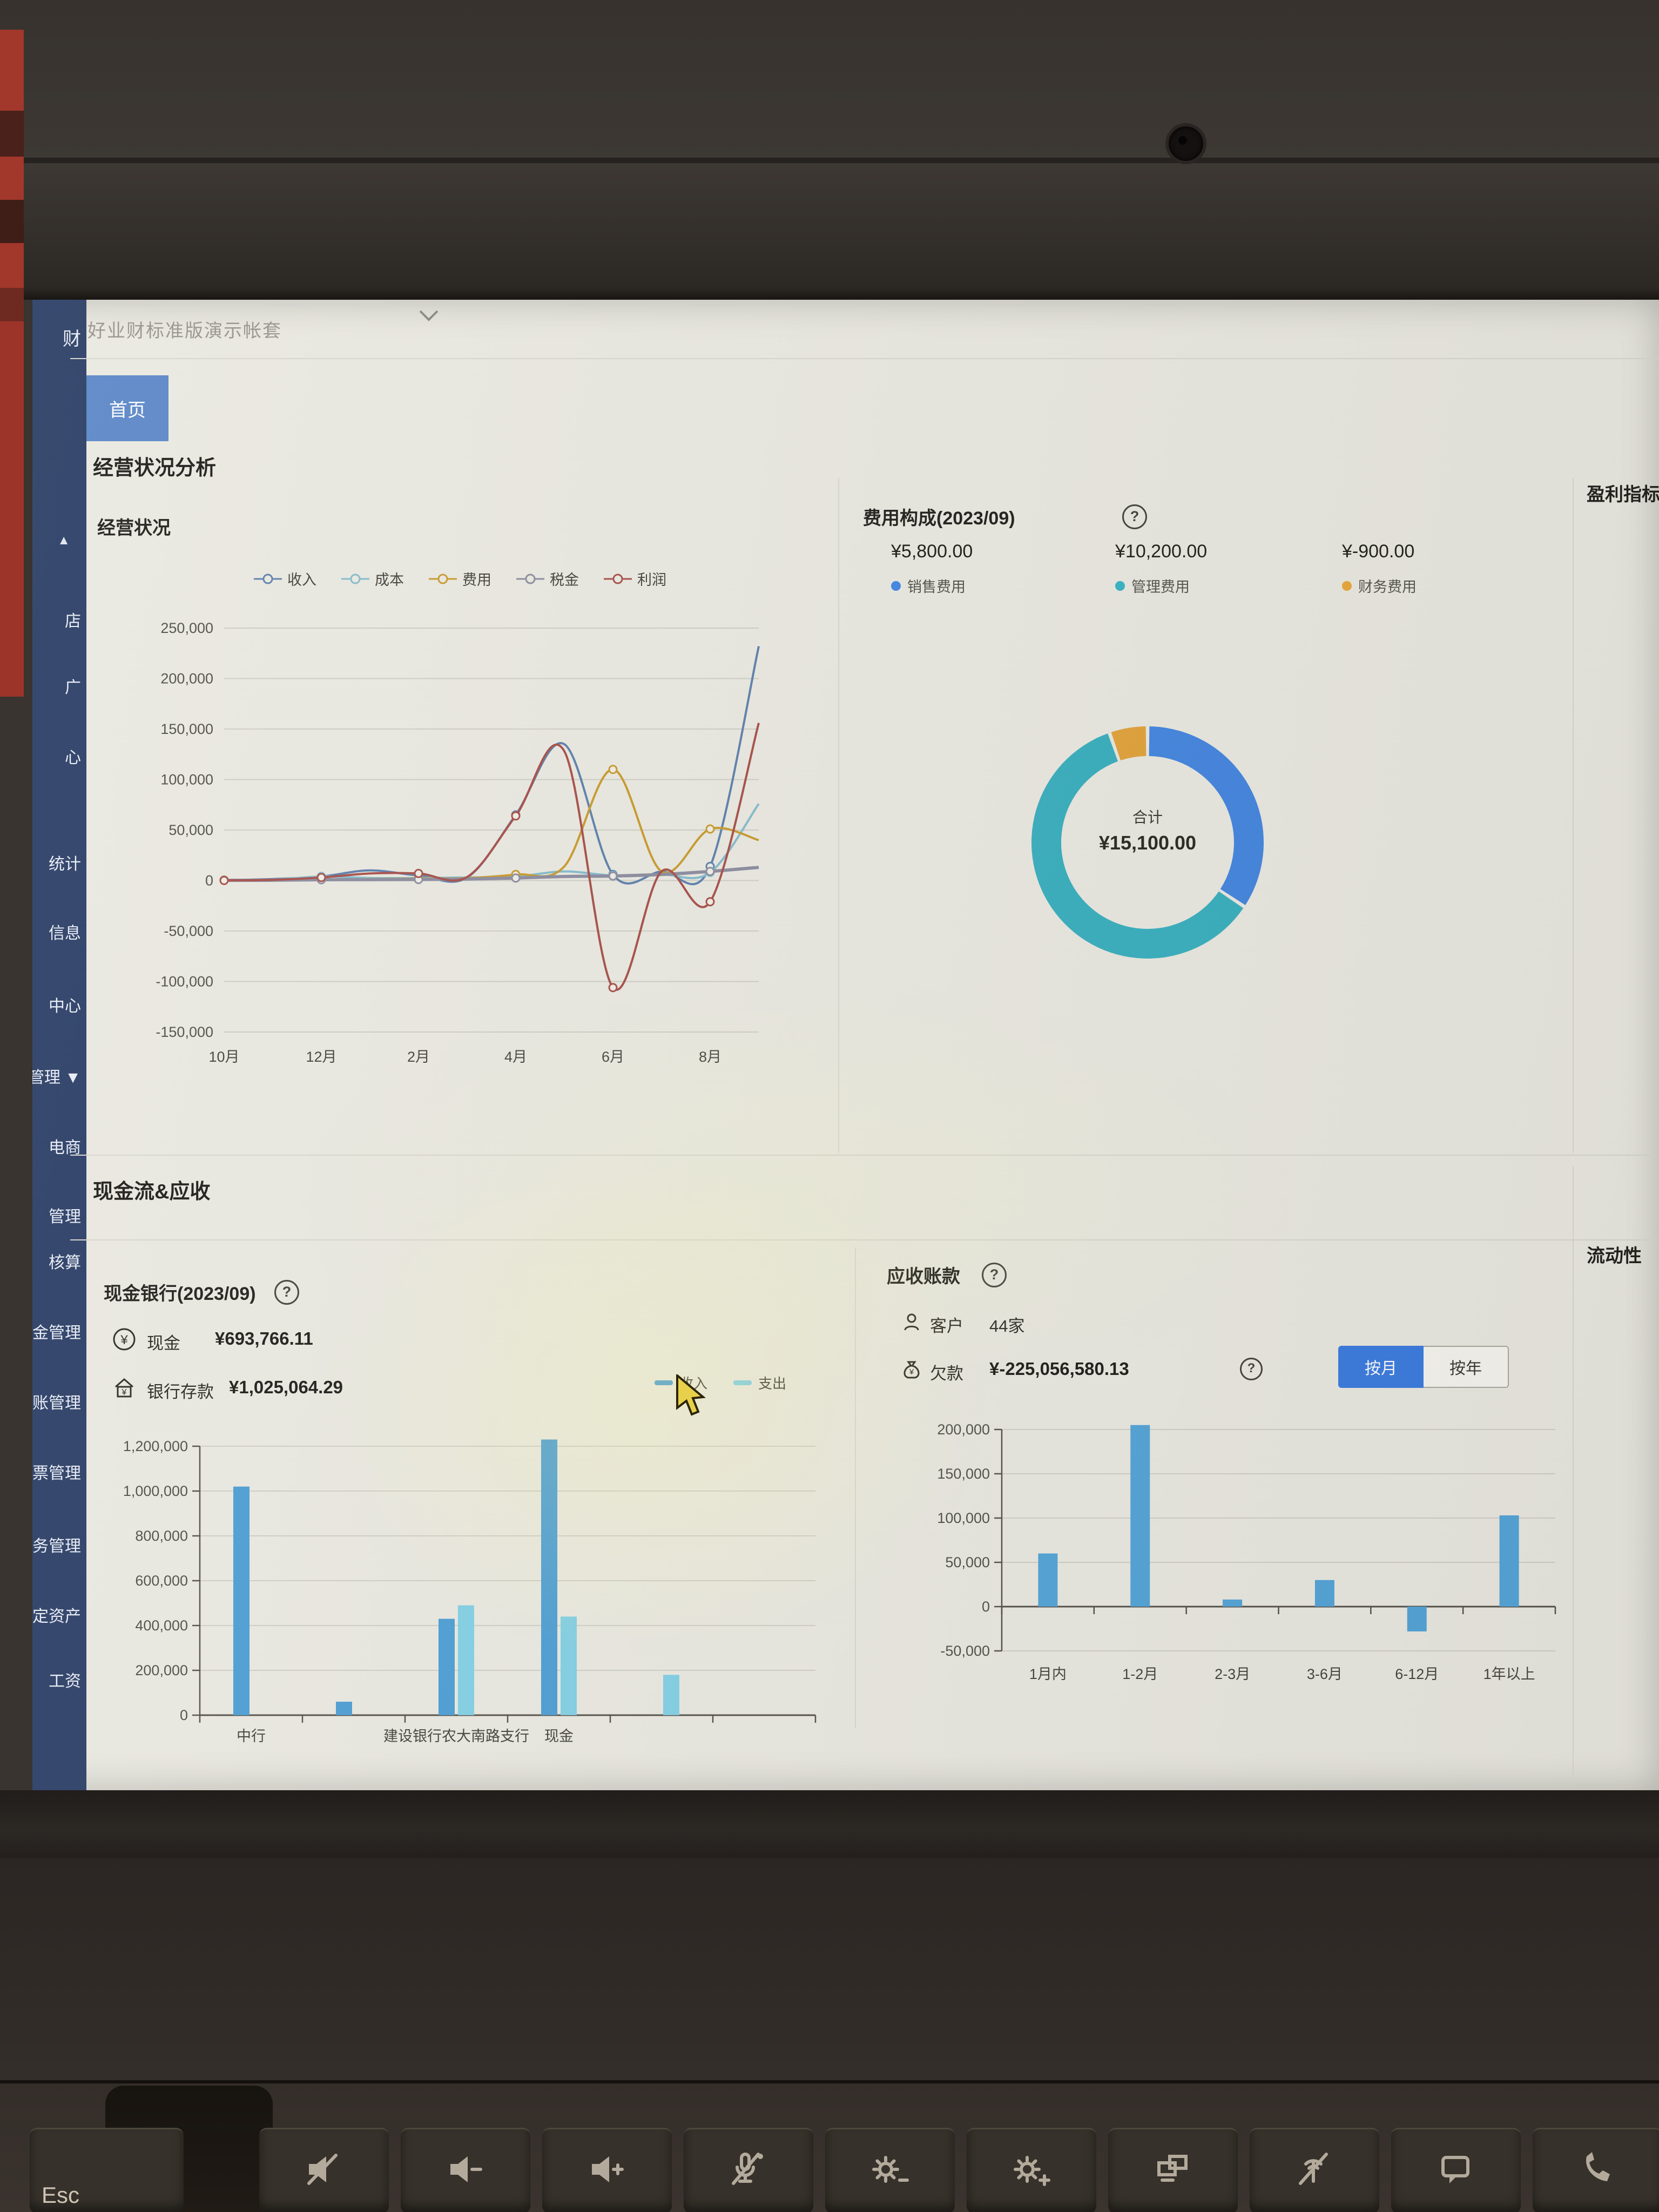  I want to click on sidebar-item-2: 心, so click(73, 758).